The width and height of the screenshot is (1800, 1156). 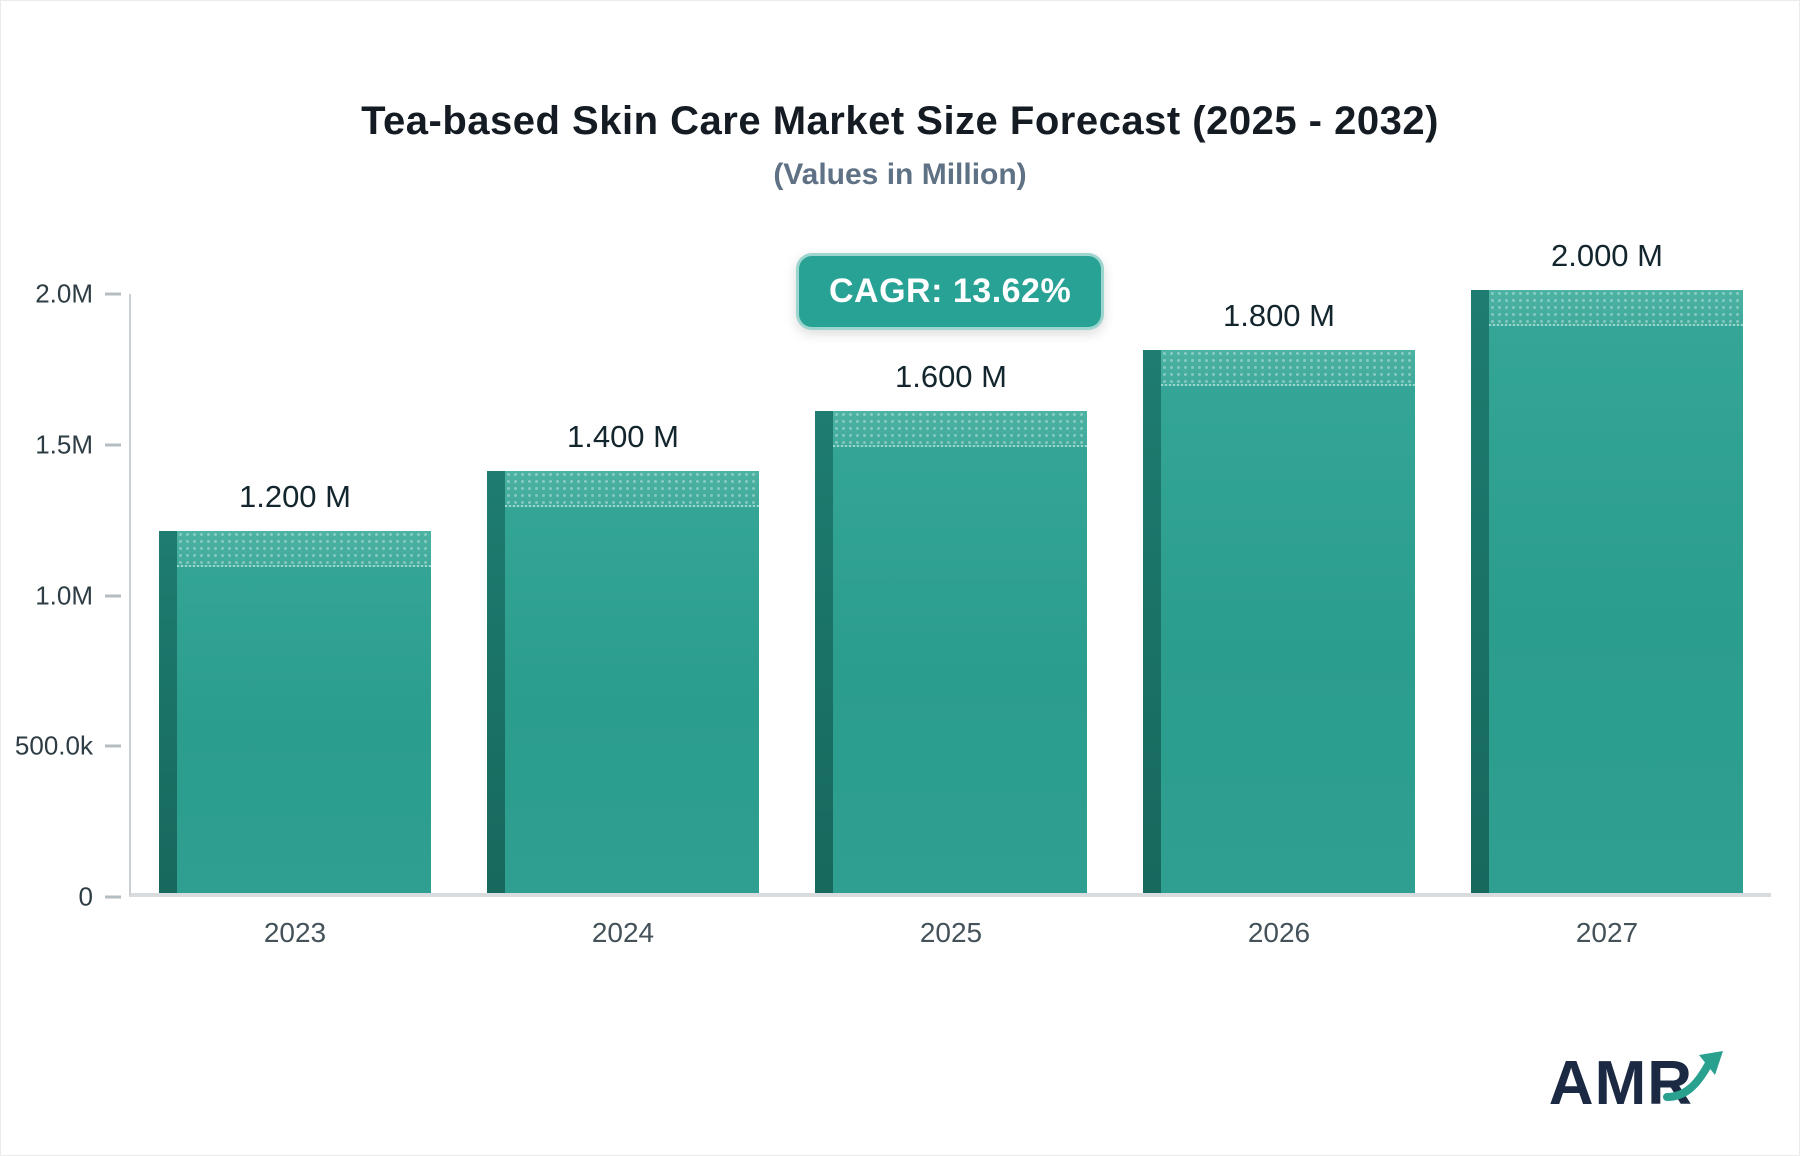 I want to click on y-tick-label: 0, so click(x=85, y=896).